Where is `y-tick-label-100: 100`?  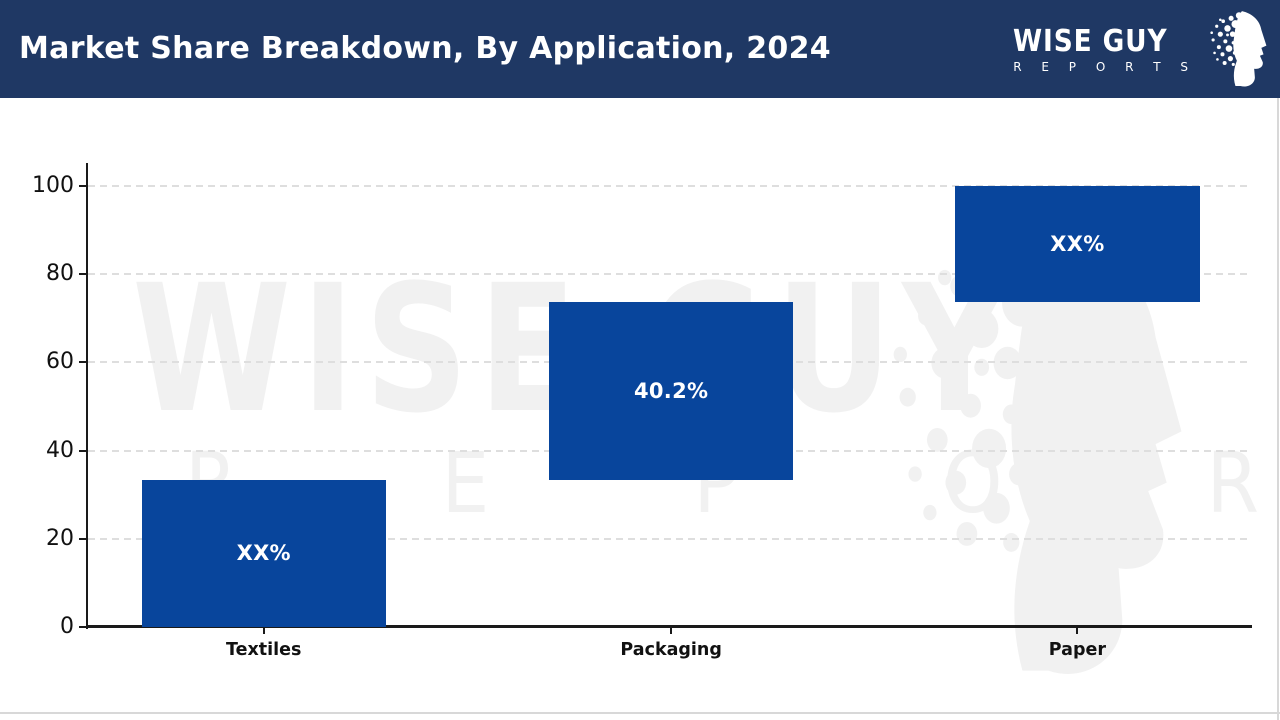 y-tick-label-100: 100 is located at coordinates (53, 185).